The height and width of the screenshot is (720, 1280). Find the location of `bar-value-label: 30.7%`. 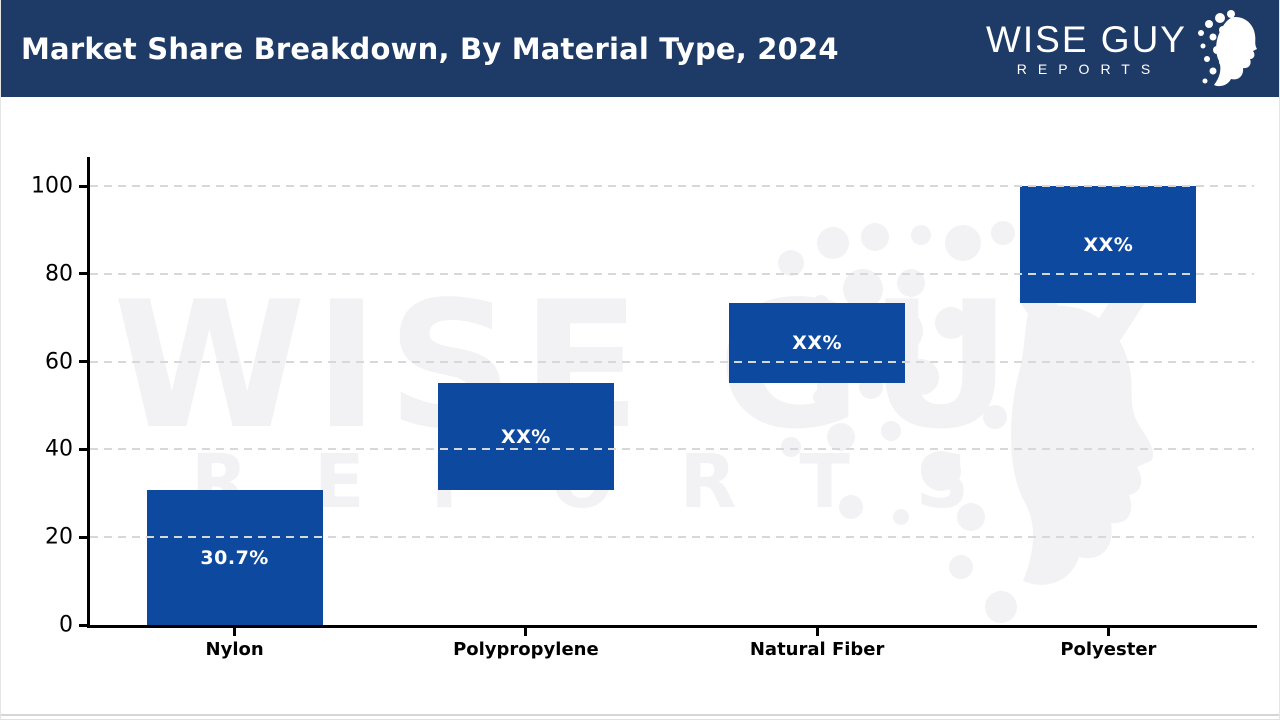

bar-value-label: 30.7% is located at coordinates (234, 557).